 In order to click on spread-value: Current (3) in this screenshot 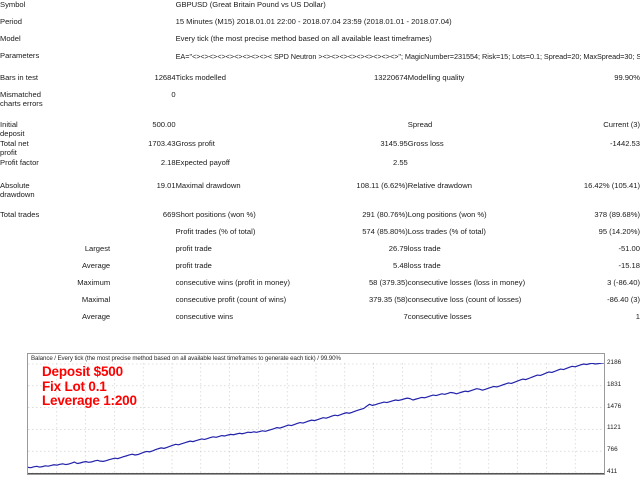, I will do `click(621, 124)`.